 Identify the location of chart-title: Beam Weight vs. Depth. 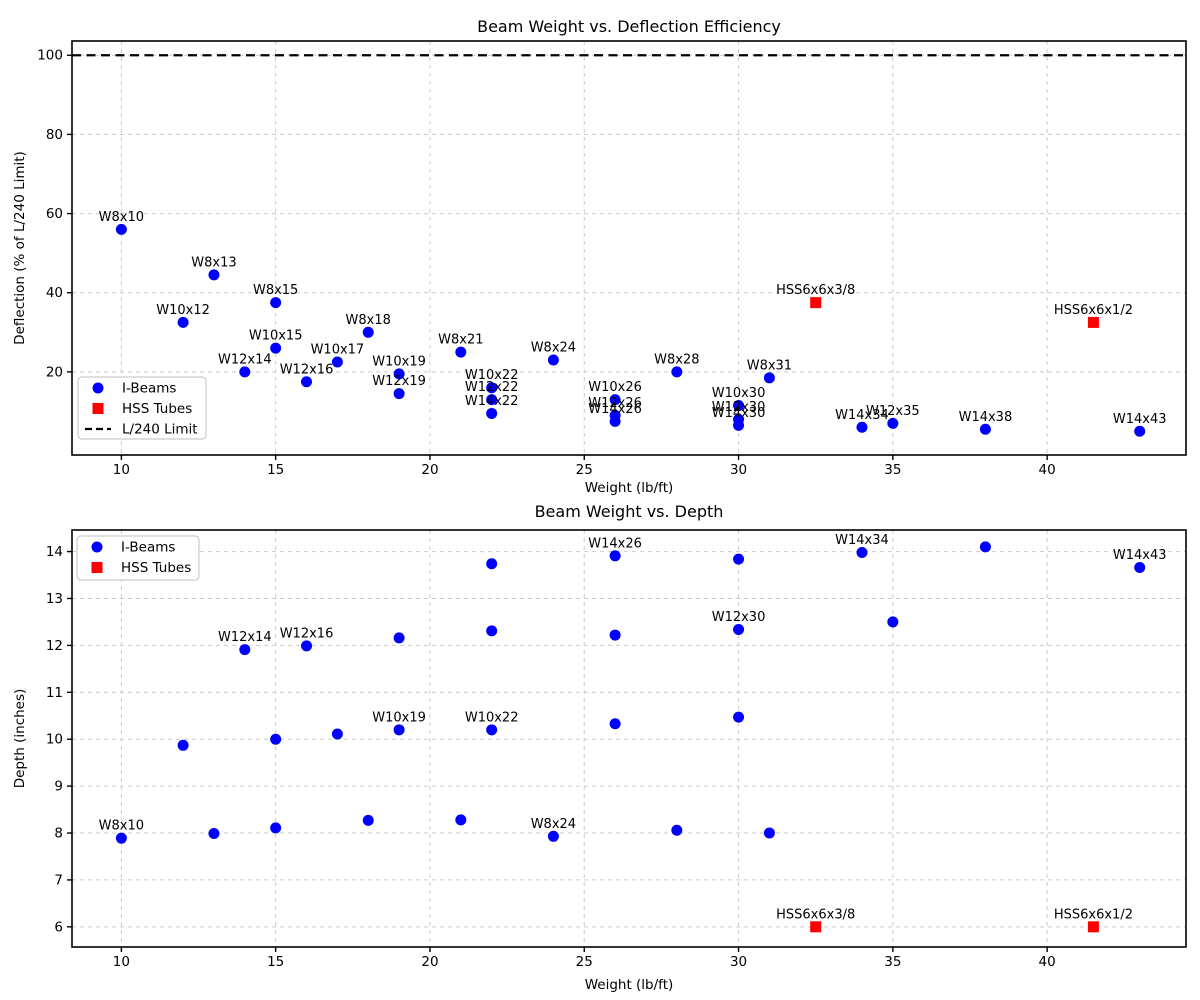
(629, 511).